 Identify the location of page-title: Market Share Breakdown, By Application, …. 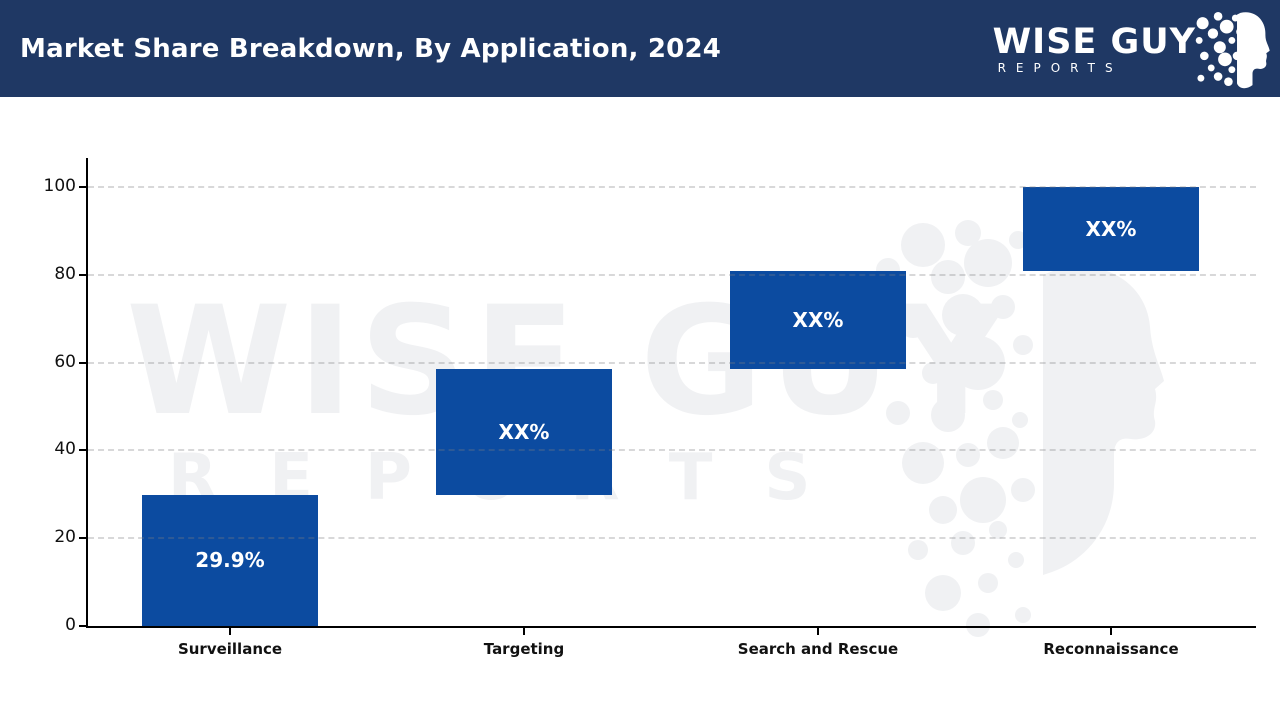
(371, 48).